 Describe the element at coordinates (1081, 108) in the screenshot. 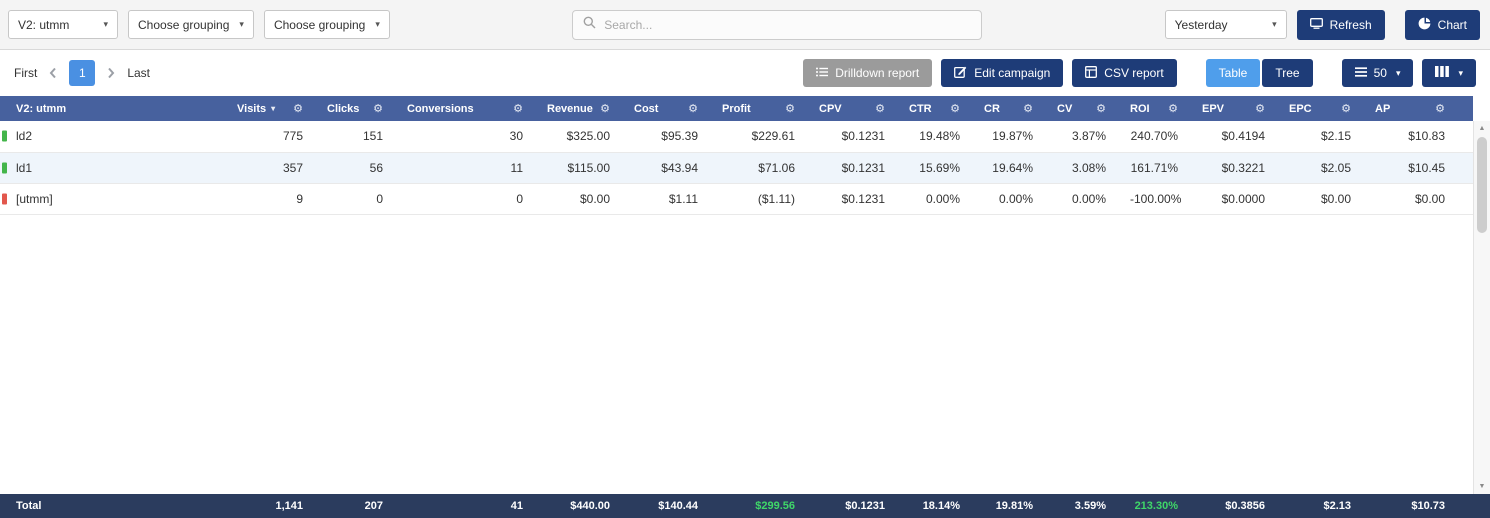

I see `column-header-cv: CV ⚙` at that location.